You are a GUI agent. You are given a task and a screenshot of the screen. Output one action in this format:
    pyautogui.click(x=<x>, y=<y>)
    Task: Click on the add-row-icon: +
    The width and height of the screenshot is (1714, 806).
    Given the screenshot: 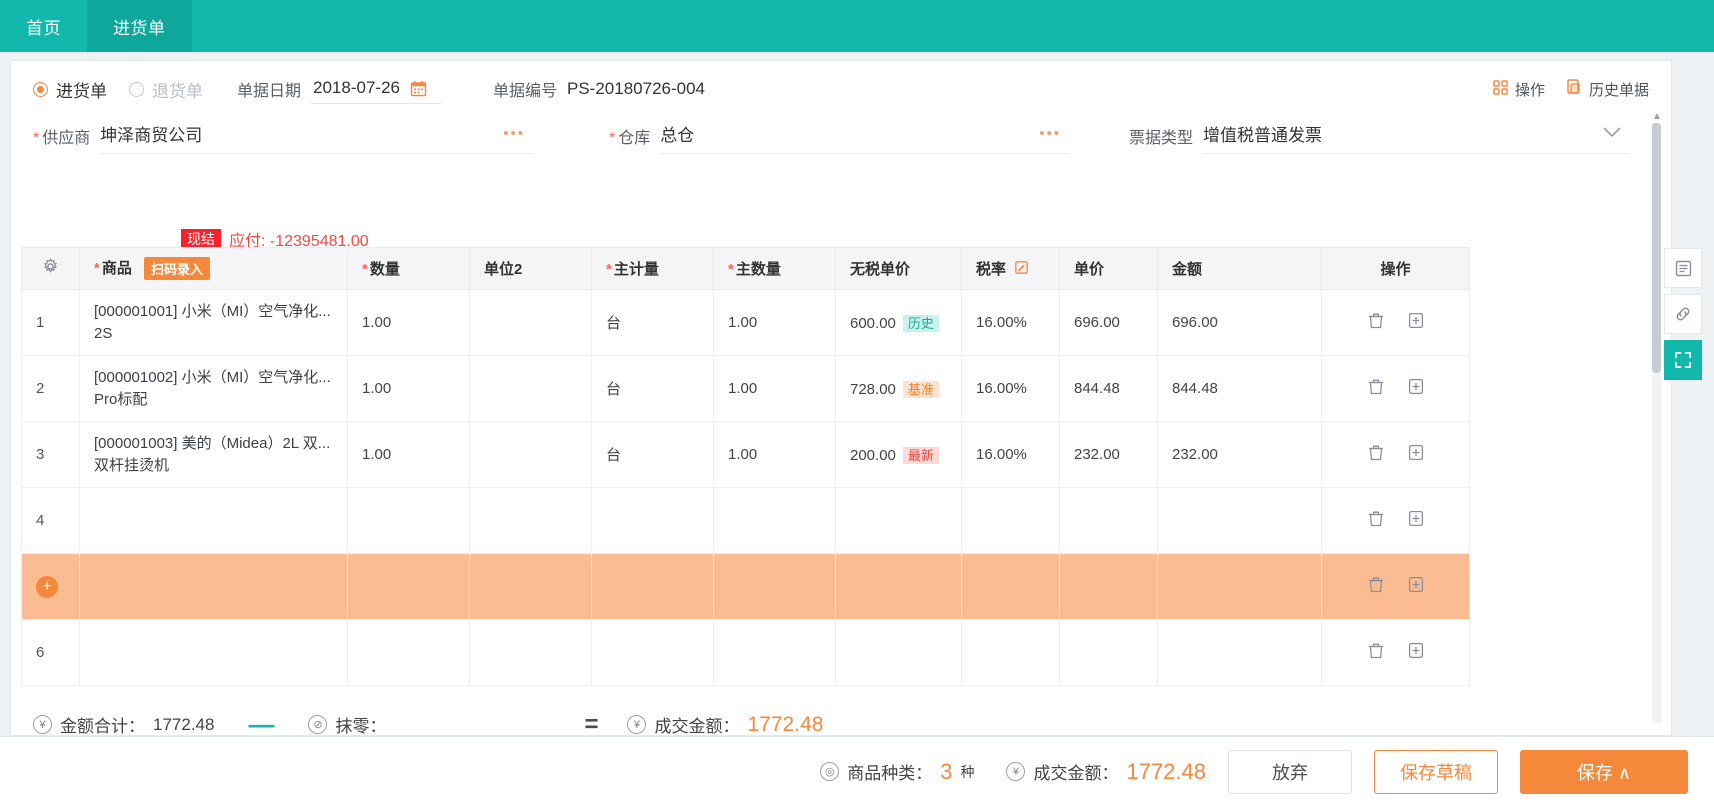 What is the action you would take?
    pyautogui.click(x=50, y=586)
    